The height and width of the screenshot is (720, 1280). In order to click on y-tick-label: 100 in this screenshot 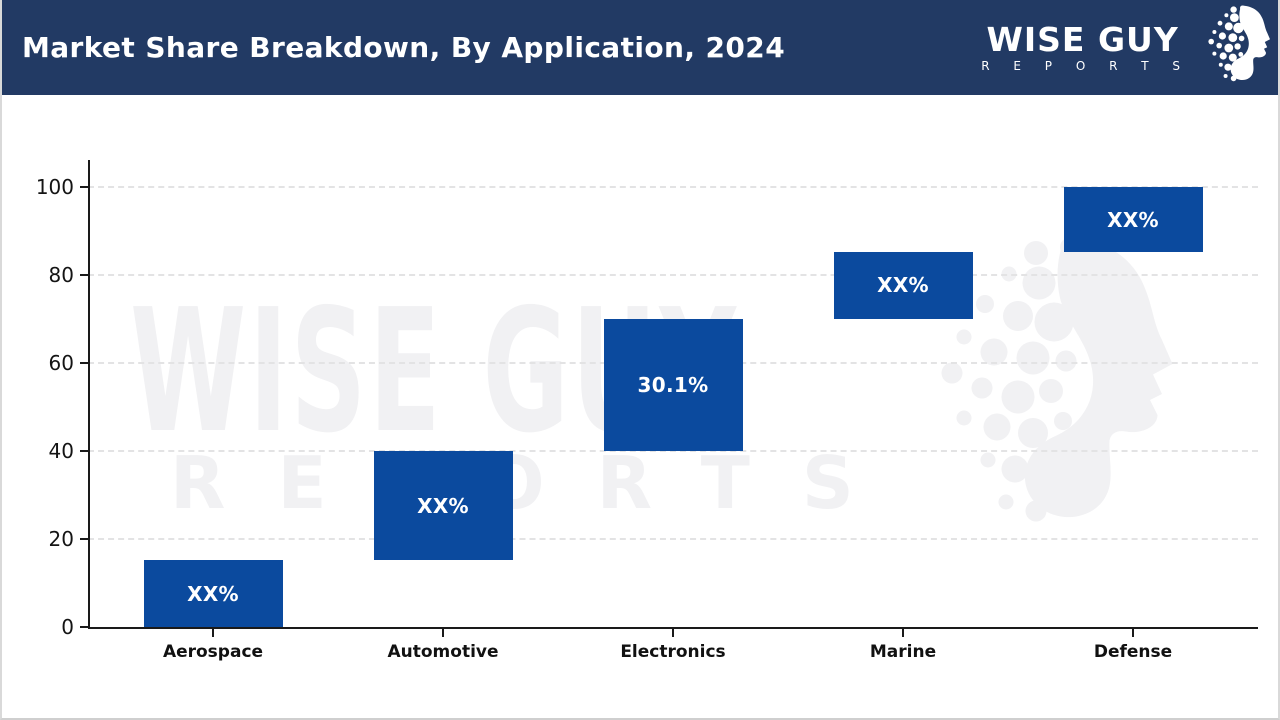, I will do `click(54, 187)`.